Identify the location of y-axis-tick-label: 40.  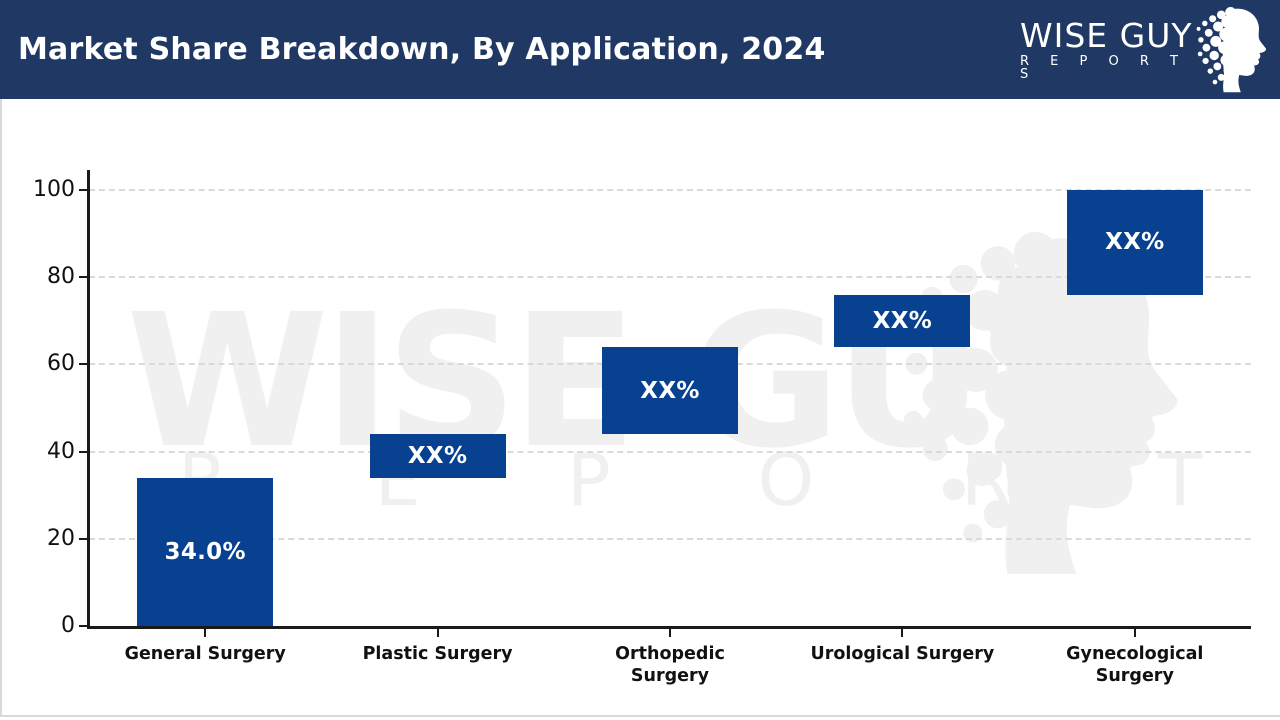
(61, 451).